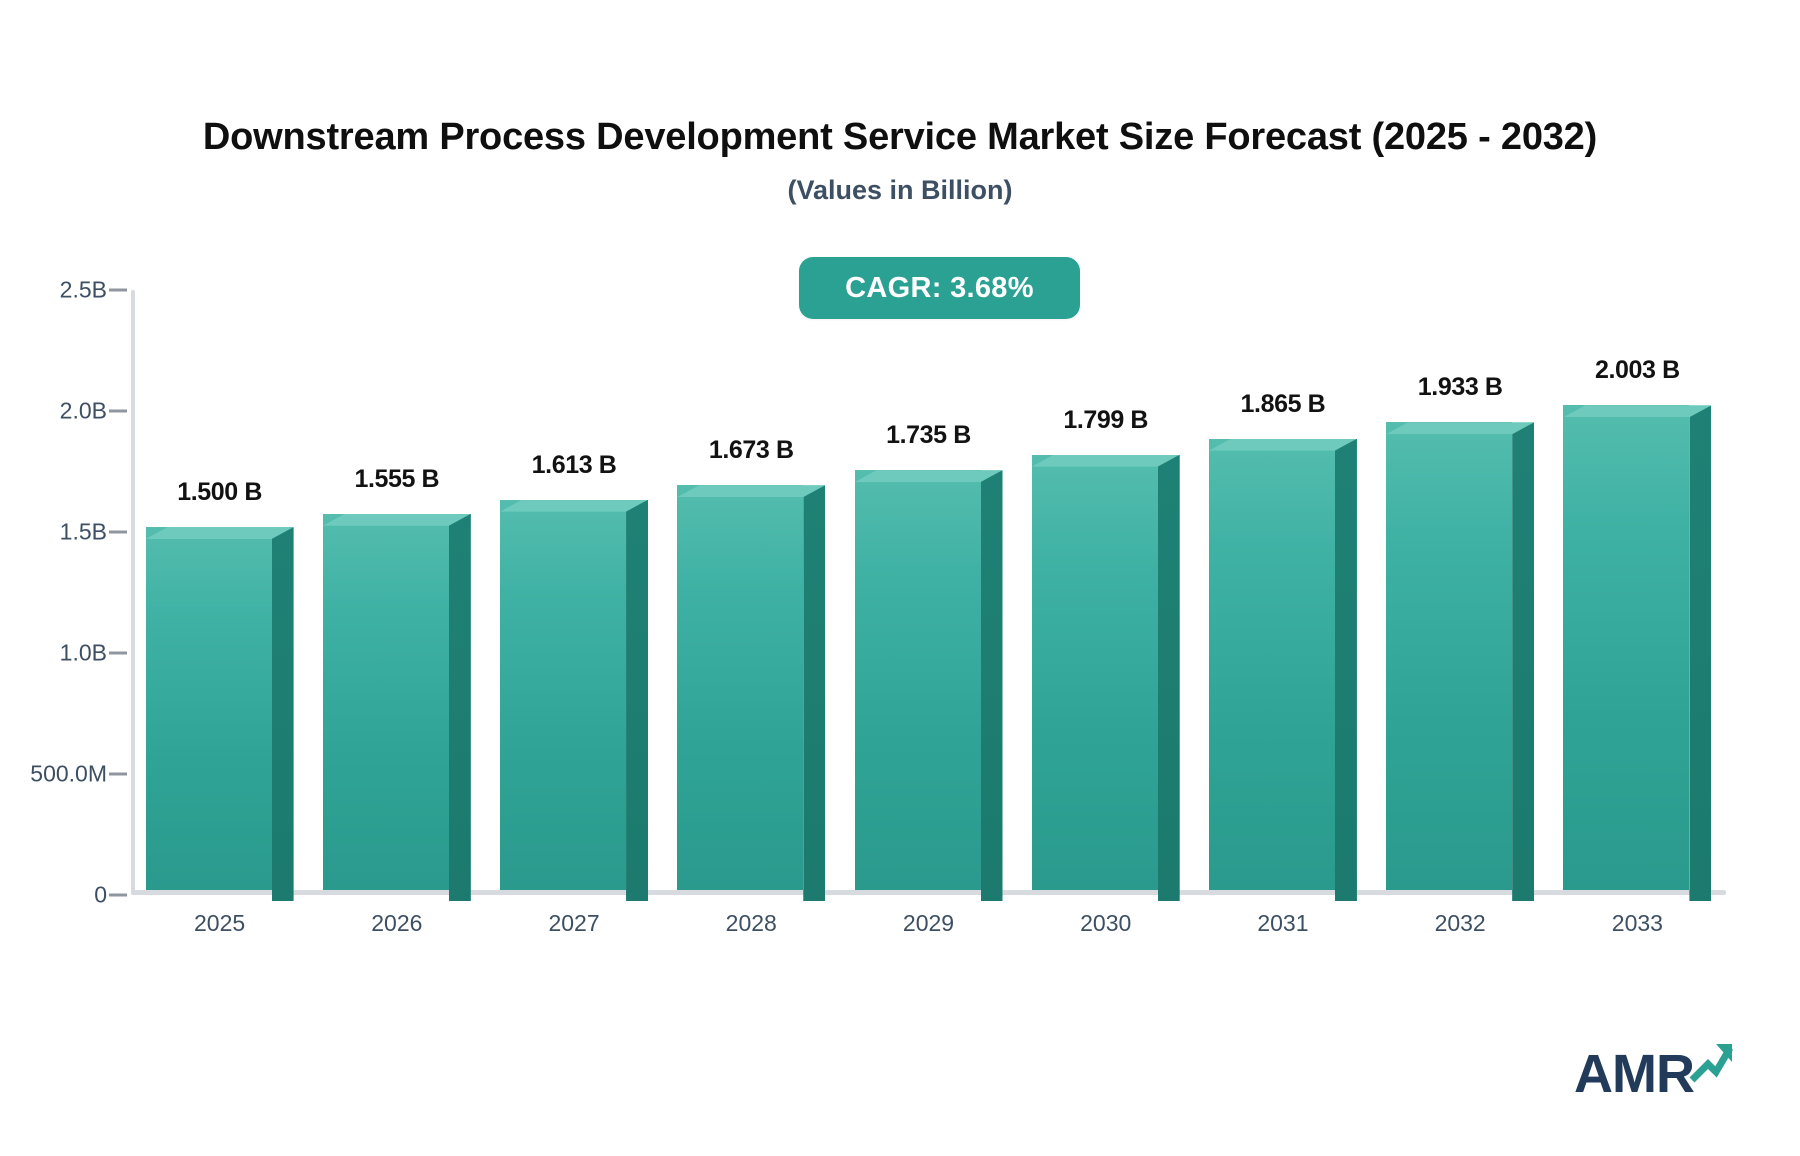 The width and height of the screenshot is (1800, 1156). I want to click on x-axis-label-2030: 2030, so click(1106, 923).